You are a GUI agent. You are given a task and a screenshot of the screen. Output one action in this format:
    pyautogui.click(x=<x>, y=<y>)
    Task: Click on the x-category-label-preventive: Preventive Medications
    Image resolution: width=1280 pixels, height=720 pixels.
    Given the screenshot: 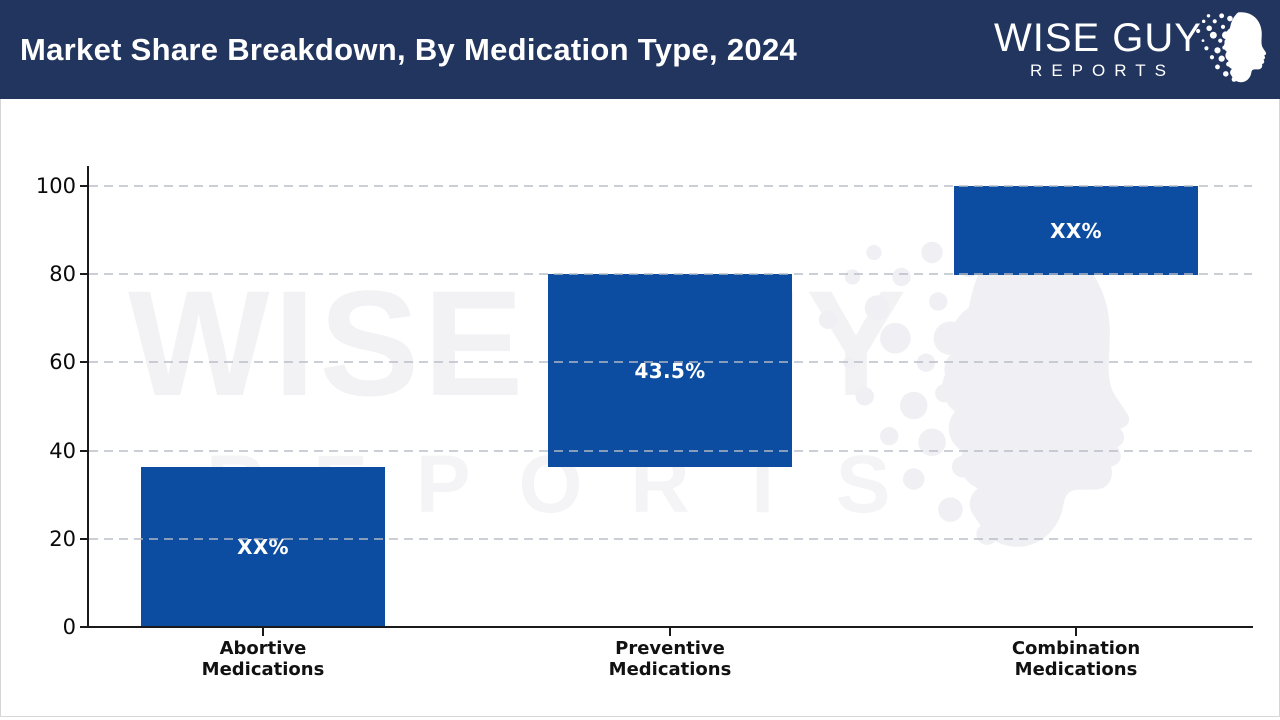 What is the action you would take?
    pyautogui.click(x=670, y=659)
    